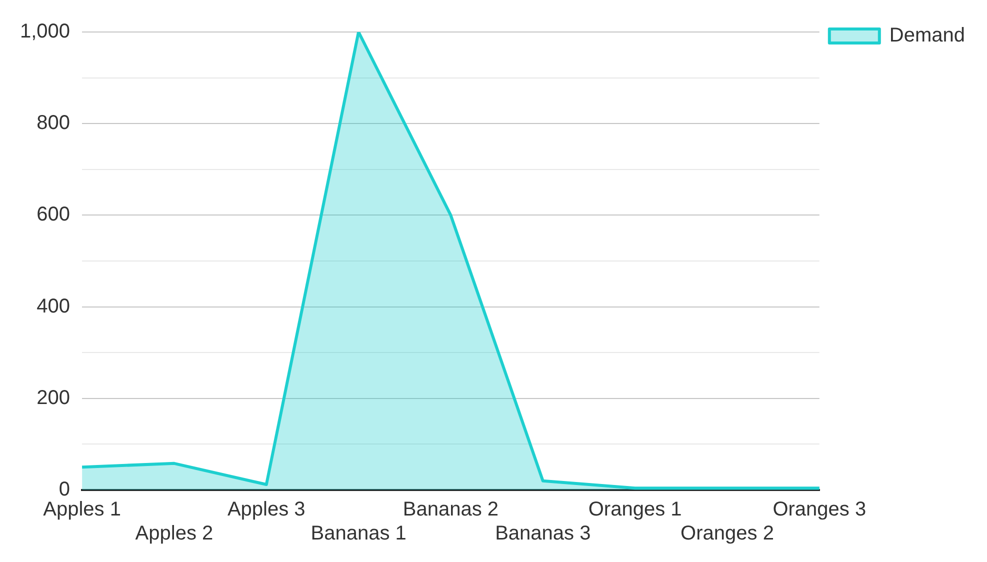 Image resolution: width=987 pixels, height=562 pixels. Describe the element at coordinates (266, 509) in the screenshot. I see `x-tick-label: Apples 3` at that location.